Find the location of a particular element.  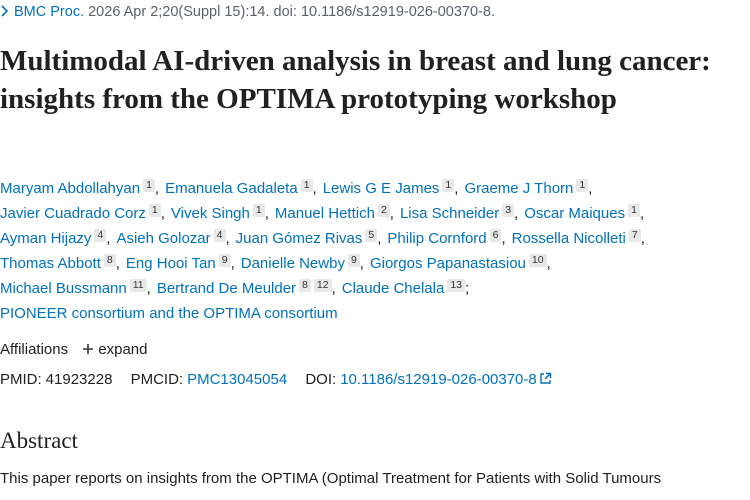

affiliation-number: 11 is located at coordinates (138, 285).